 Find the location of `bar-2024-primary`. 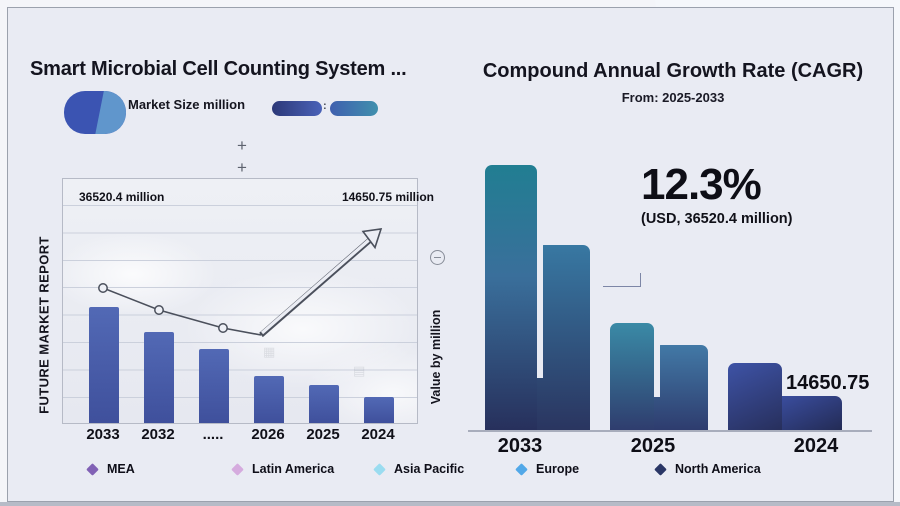

bar-2024-primary is located at coordinates (755, 396).